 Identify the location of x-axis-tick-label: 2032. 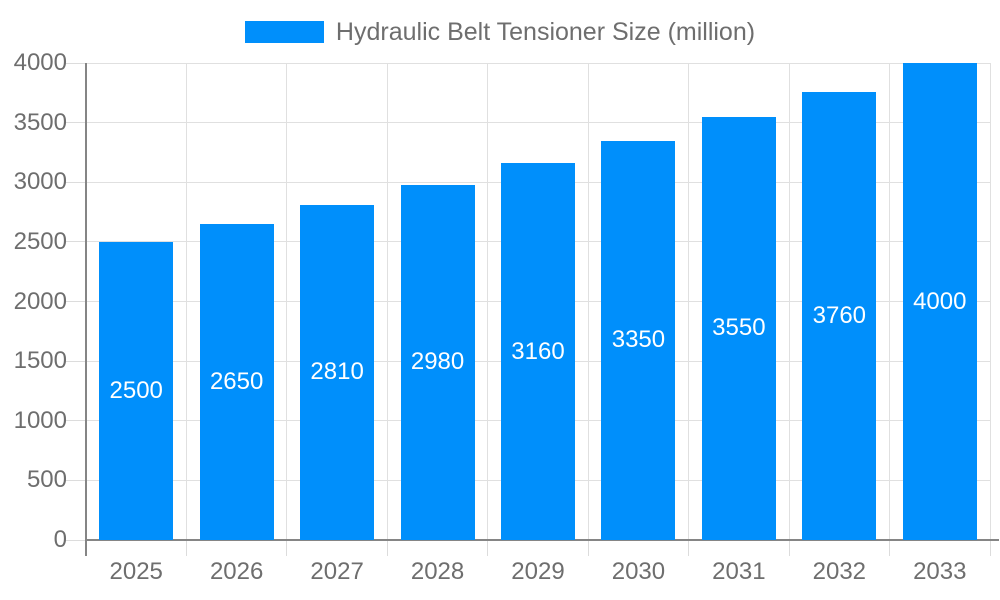
(839, 571).